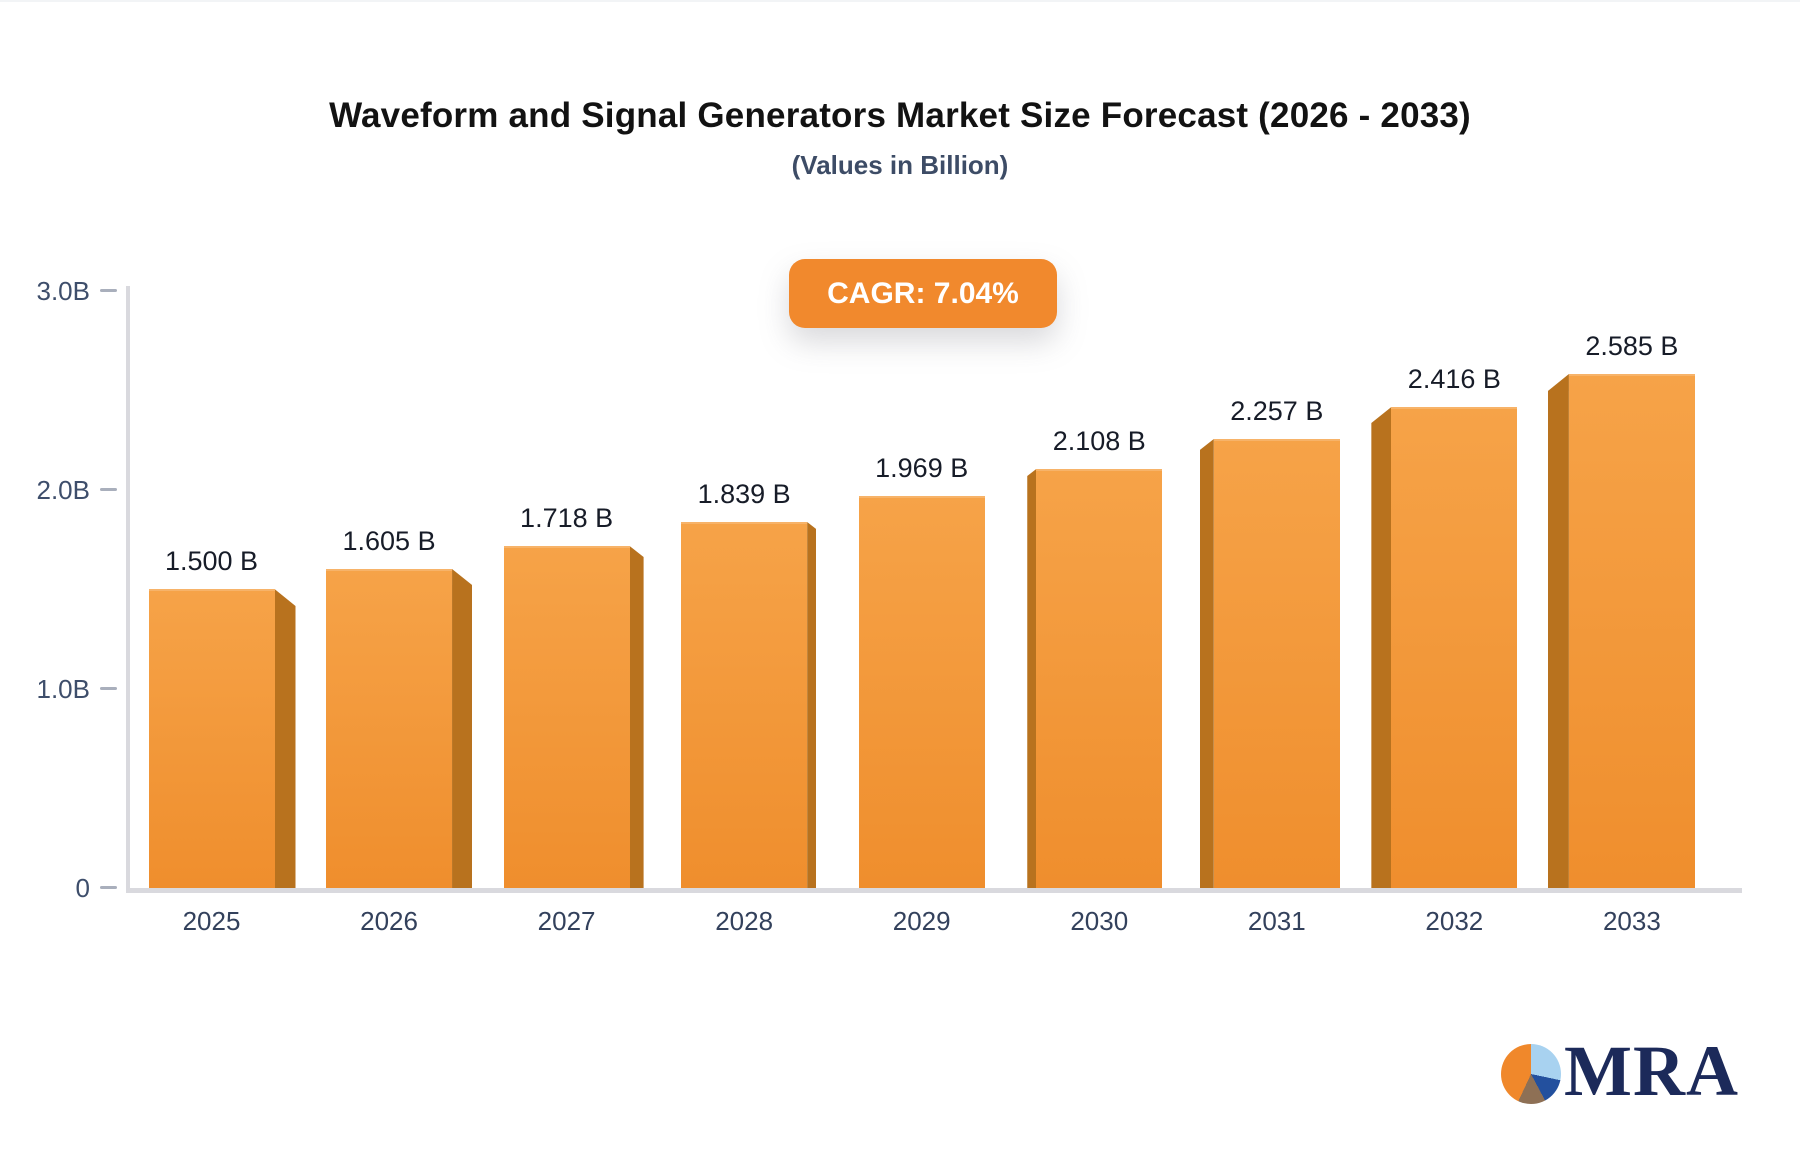 This screenshot has width=1800, height=1158. Describe the element at coordinates (1632, 346) in the screenshot. I see `bar-value-label-2033: 2.585 B` at that location.